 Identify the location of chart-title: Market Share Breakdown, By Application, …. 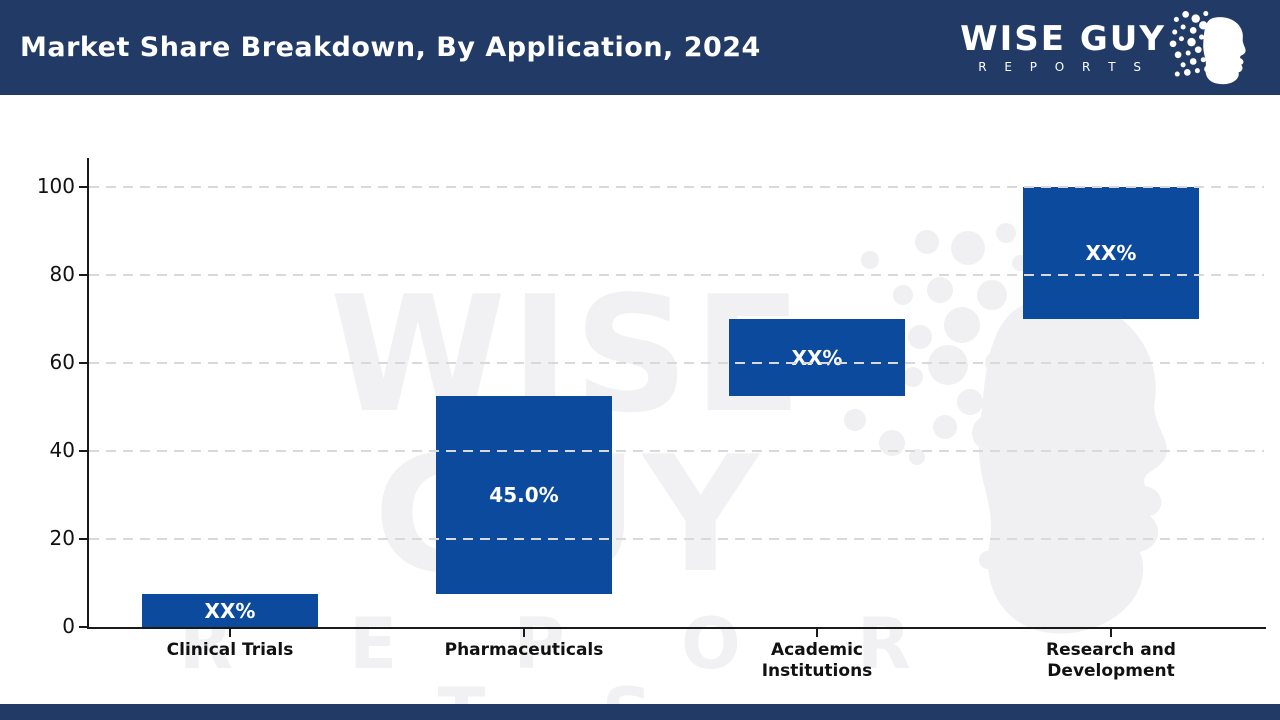
(390, 47).